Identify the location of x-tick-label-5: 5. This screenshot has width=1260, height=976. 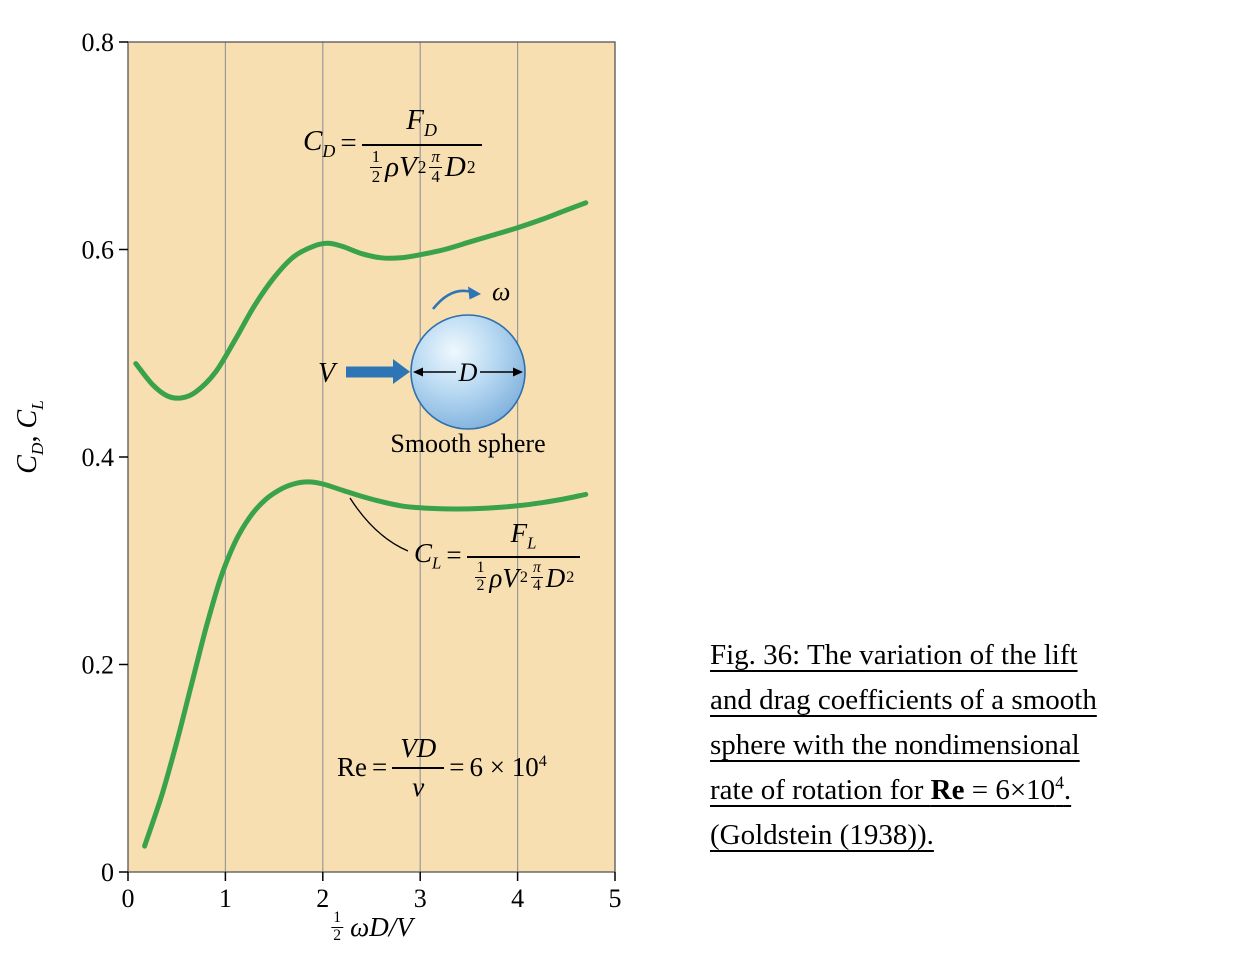
(615, 898).